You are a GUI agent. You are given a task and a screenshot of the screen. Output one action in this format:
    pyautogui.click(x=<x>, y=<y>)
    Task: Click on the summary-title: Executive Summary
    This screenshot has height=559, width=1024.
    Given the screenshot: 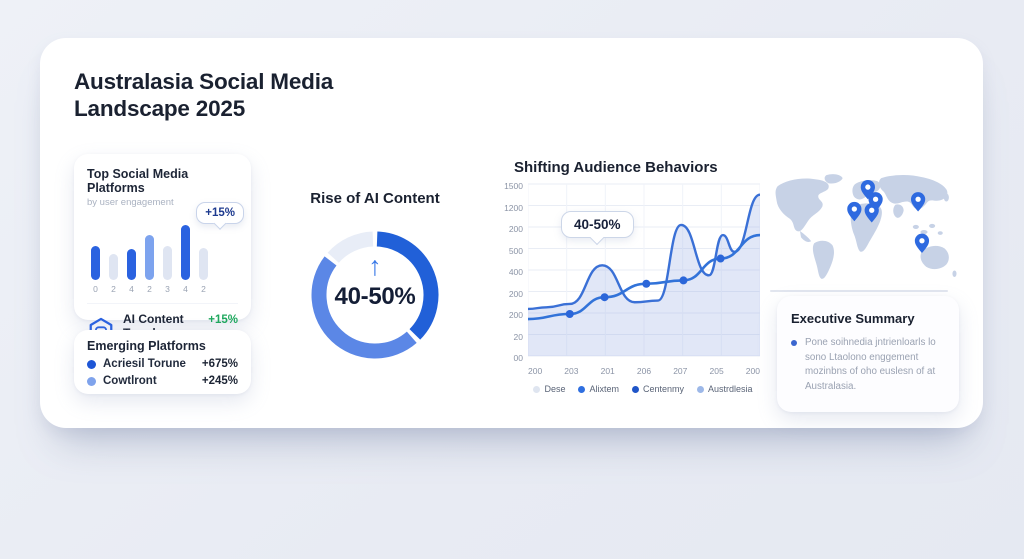 What is the action you would take?
    pyautogui.click(x=853, y=318)
    